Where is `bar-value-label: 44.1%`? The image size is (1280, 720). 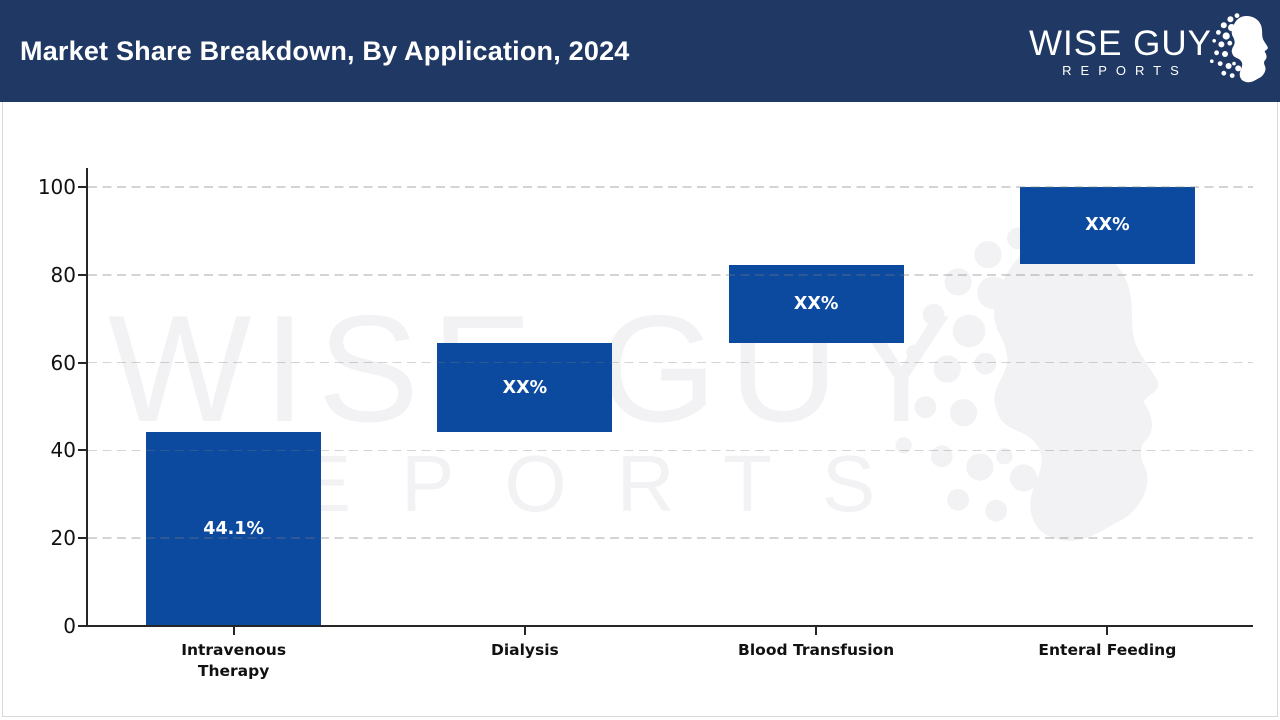 bar-value-label: 44.1% is located at coordinates (233, 529).